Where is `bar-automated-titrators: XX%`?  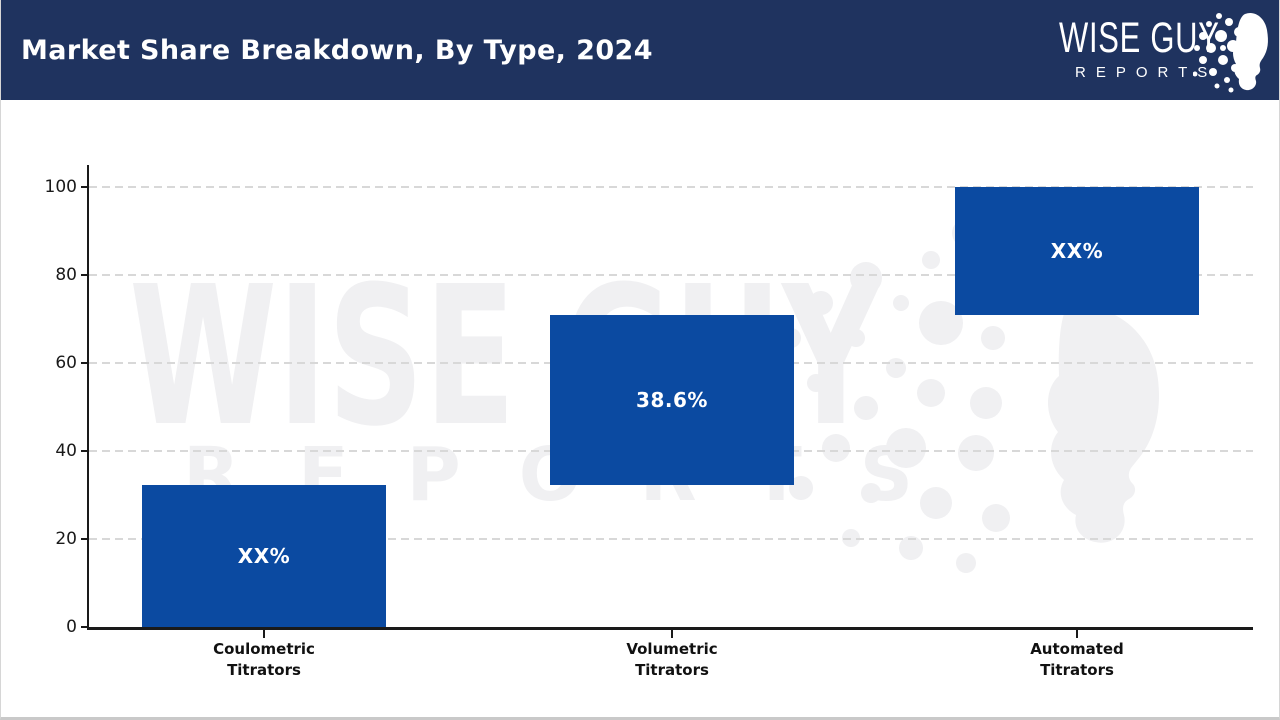 bar-automated-titrators: XX% is located at coordinates (1077, 251).